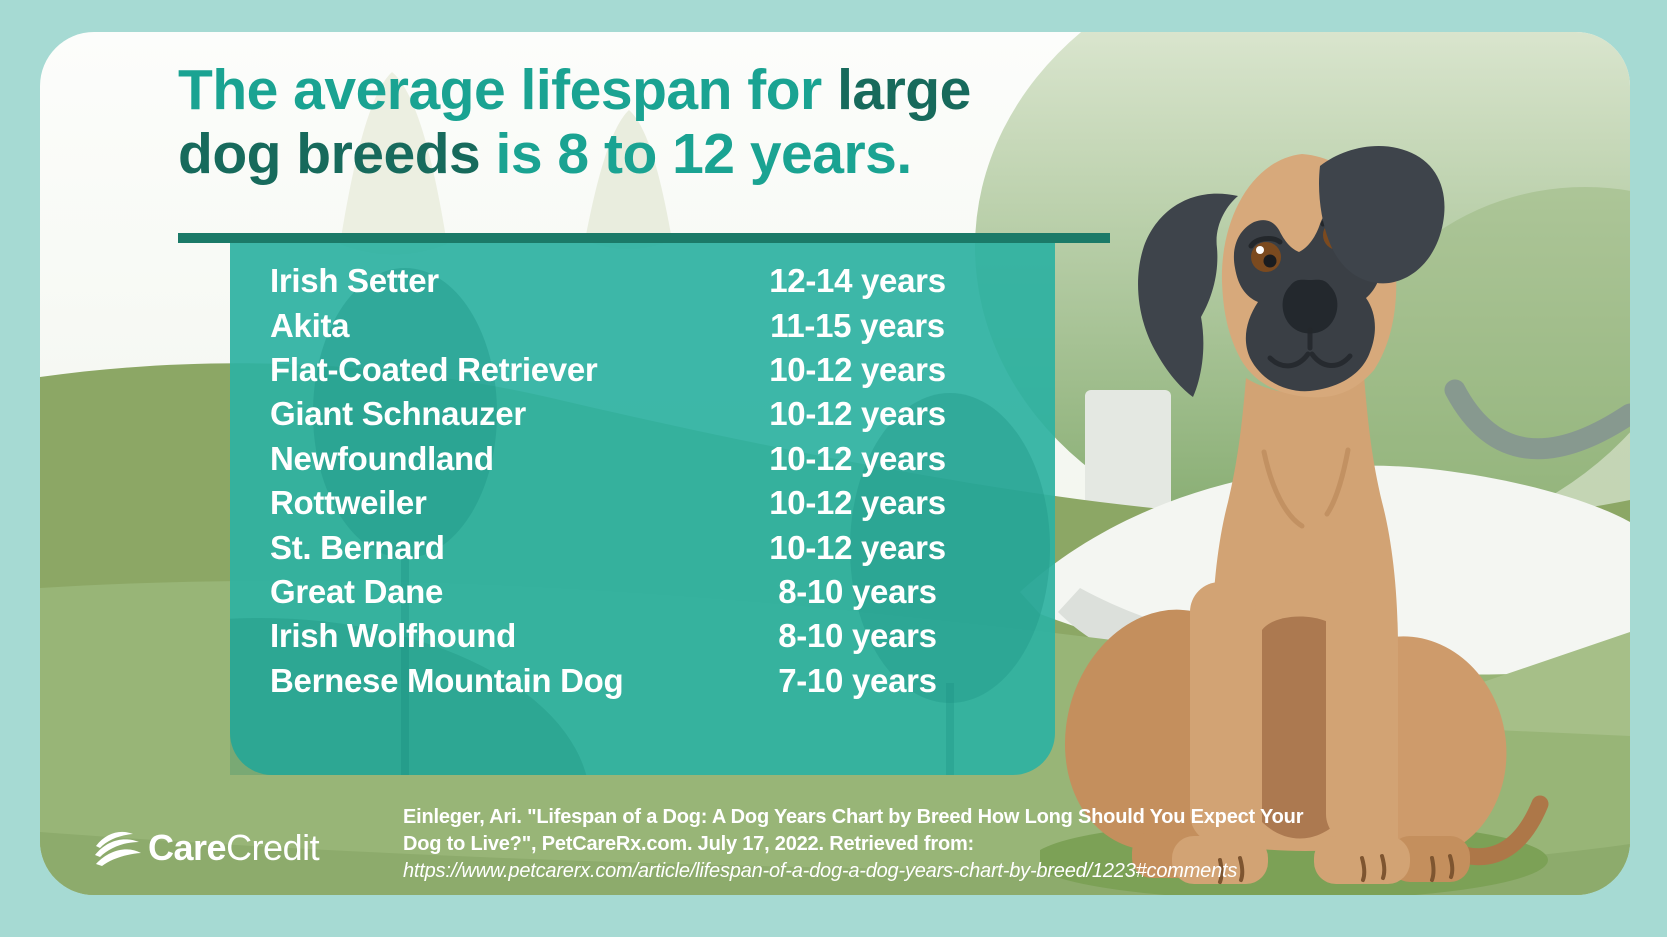 The image size is (1667, 937). I want to click on dog-front-toes, so click(1302, 869).